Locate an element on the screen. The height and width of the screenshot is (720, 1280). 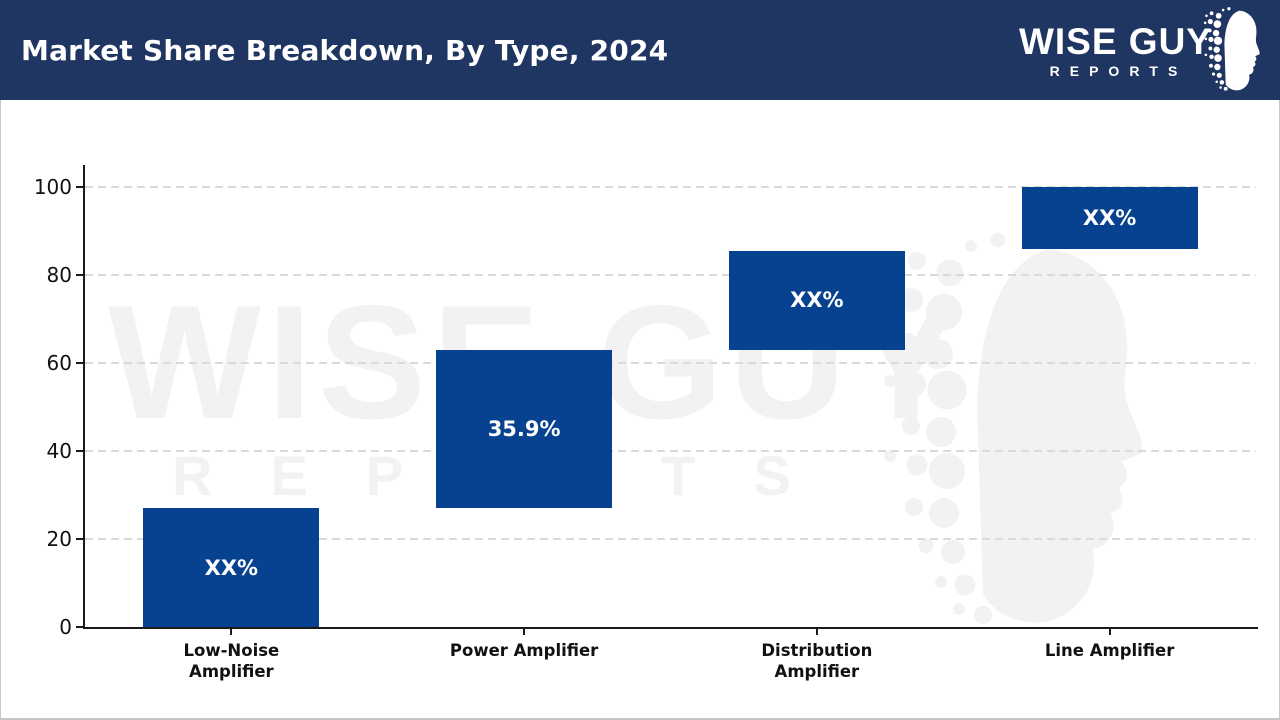
bar-3: XX% is located at coordinates (816, 300).